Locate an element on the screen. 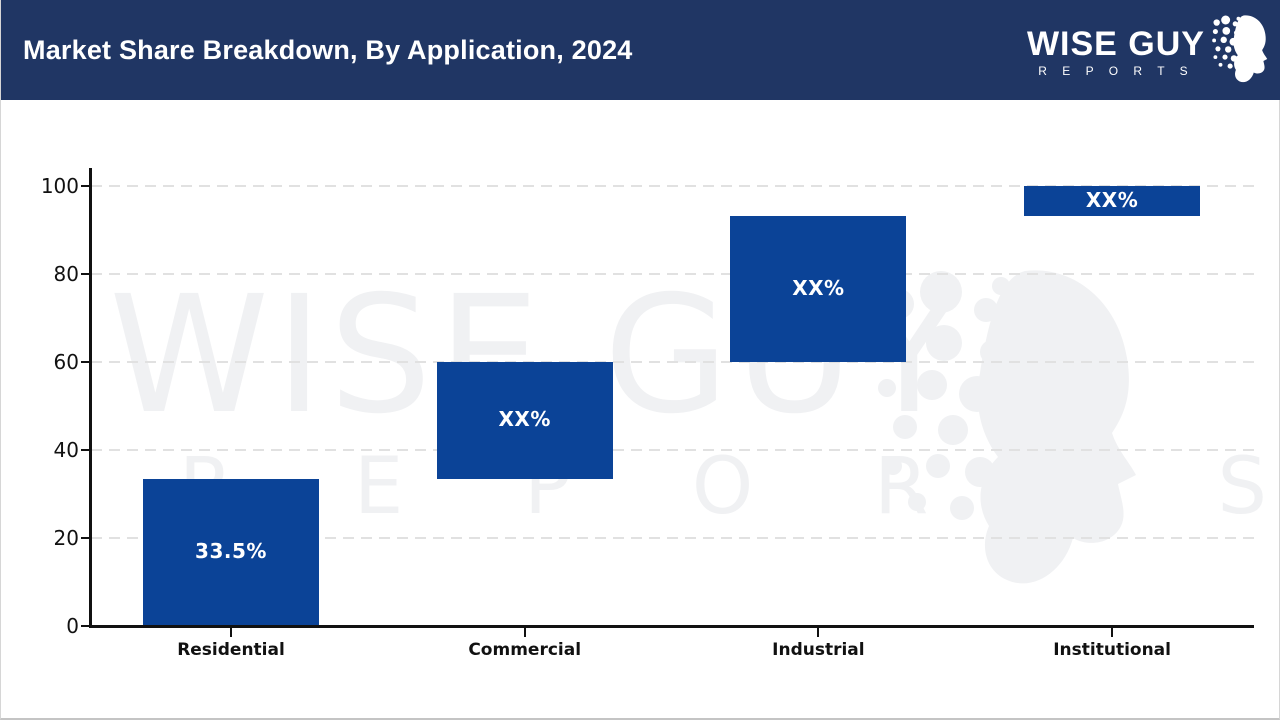  wiseguy-logo-name: WISE GUY is located at coordinates (1115, 43).